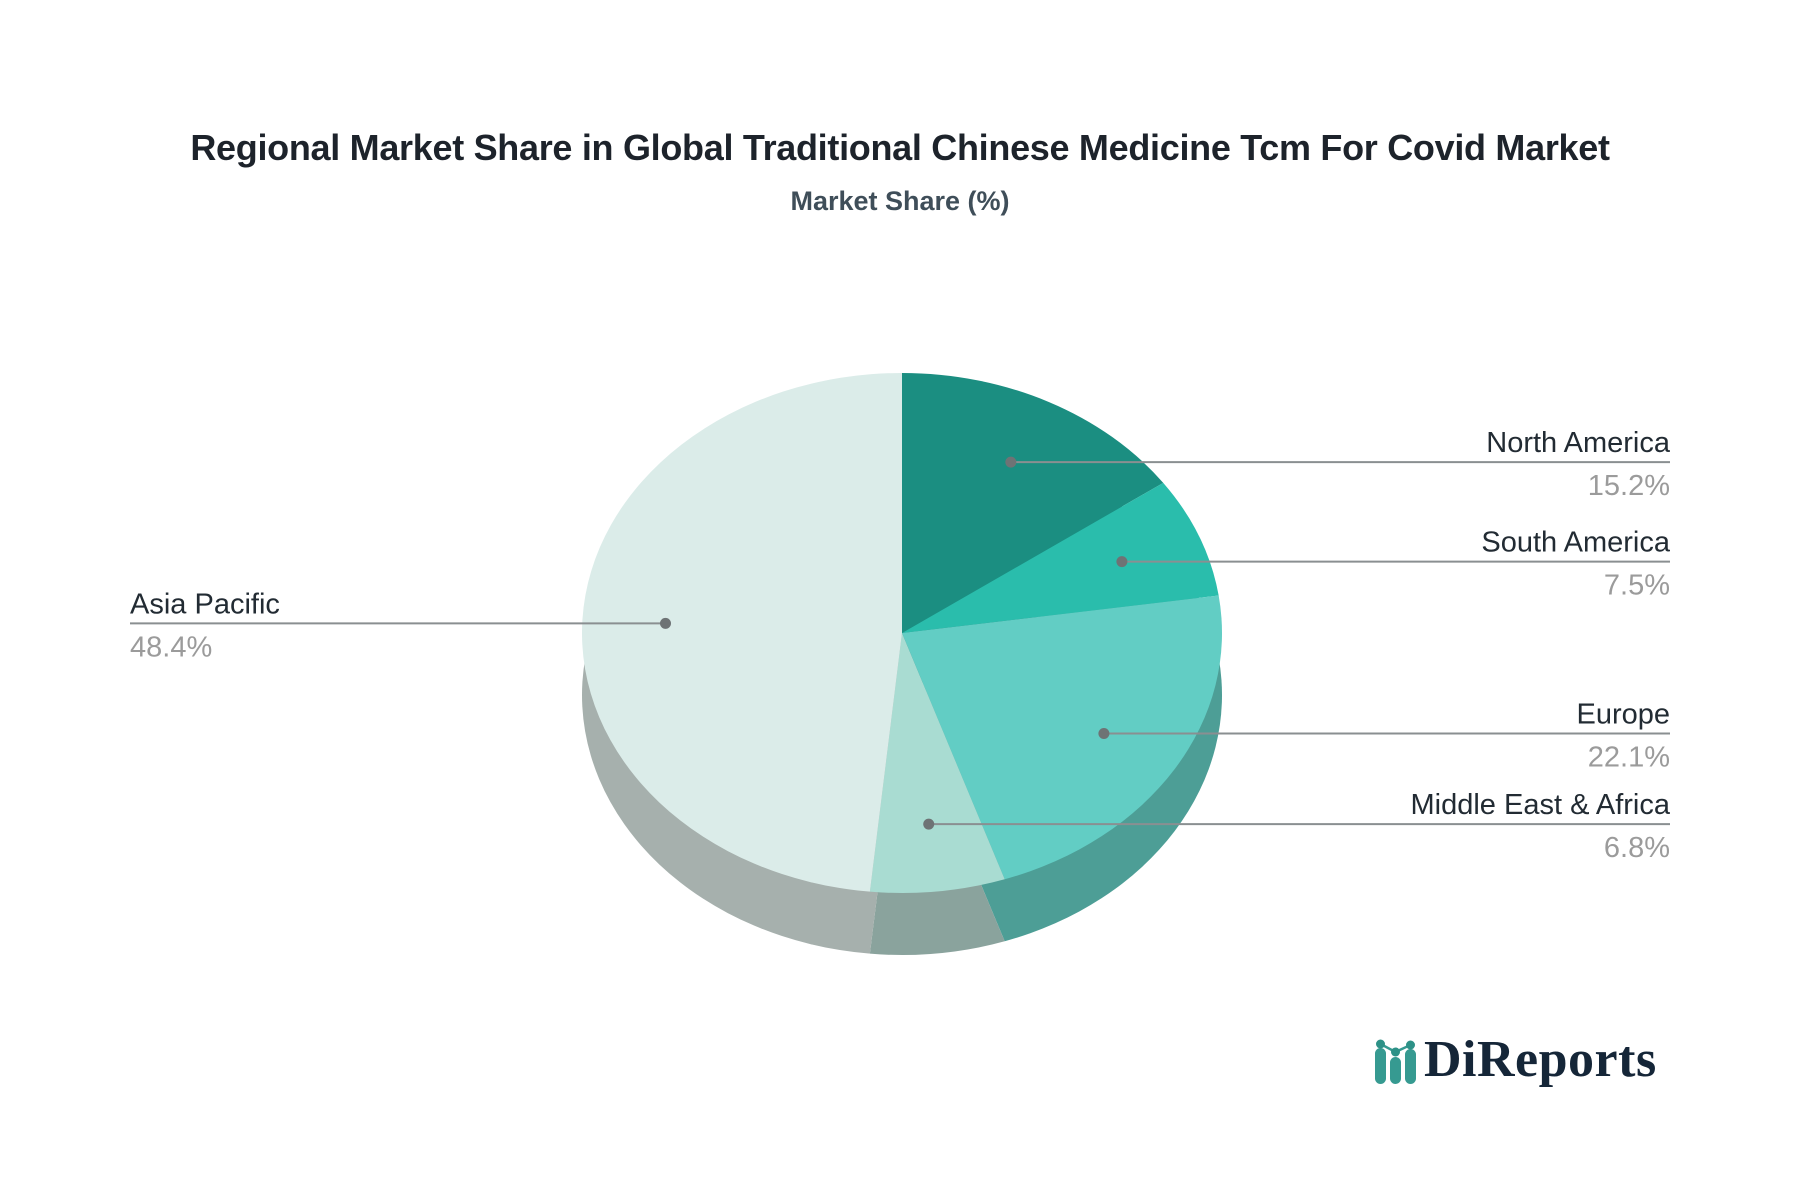 This screenshot has height=1196, width=1800. What do you see at coordinates (1637, 848) in the screenshot?
I see `slice-value-middle-east-africa: 6.8%` at bounding box center [1637, 848].